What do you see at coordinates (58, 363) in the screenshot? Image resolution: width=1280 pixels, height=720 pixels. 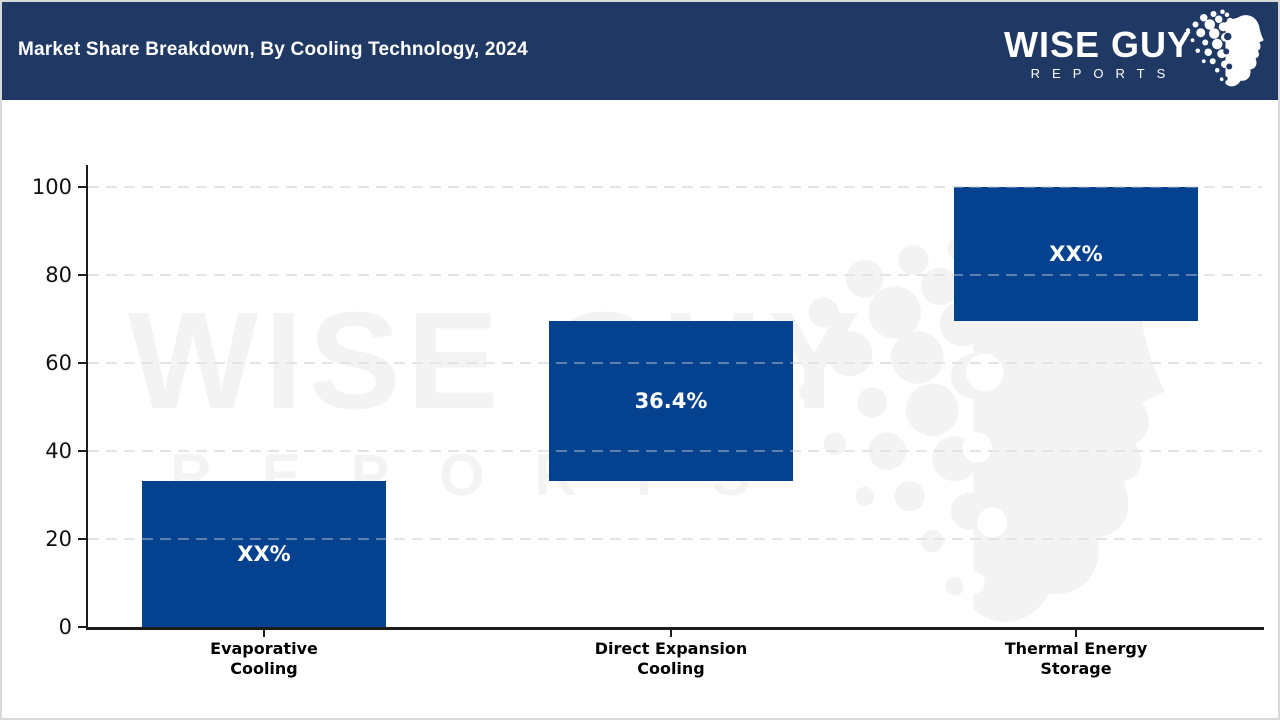 I see `y-tick-label: 60` at bounding box center [58, 363].